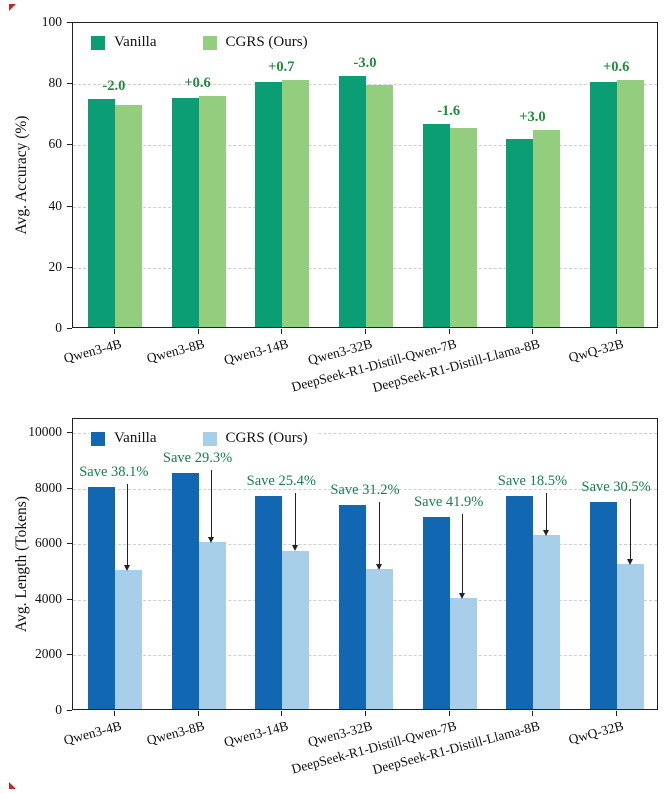 The image size is (668, 794). Describe the element at coordinates (12, 785) in the screenshot. I see `red-crop-marker-bottom` at that location.